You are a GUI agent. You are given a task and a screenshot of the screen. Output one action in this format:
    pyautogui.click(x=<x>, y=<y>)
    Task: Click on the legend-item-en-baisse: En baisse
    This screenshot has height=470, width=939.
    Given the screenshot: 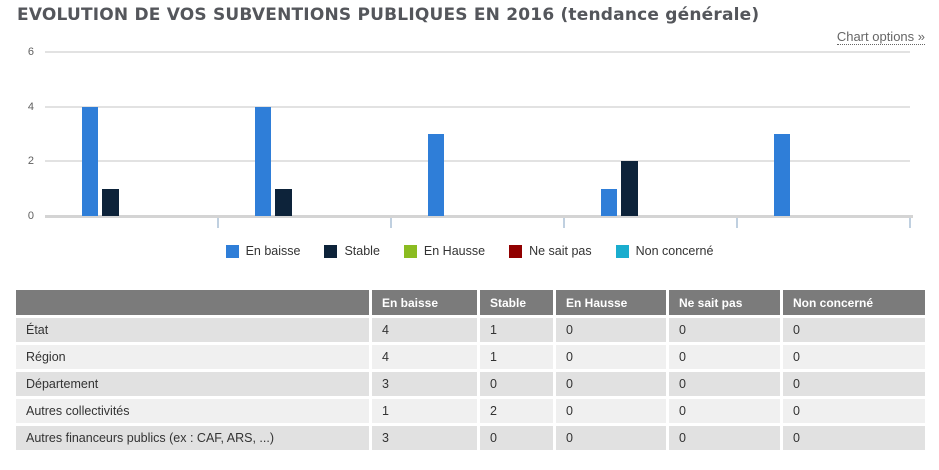 What is the action you would take?
    pyautogui.click(x=263, y=251)
    